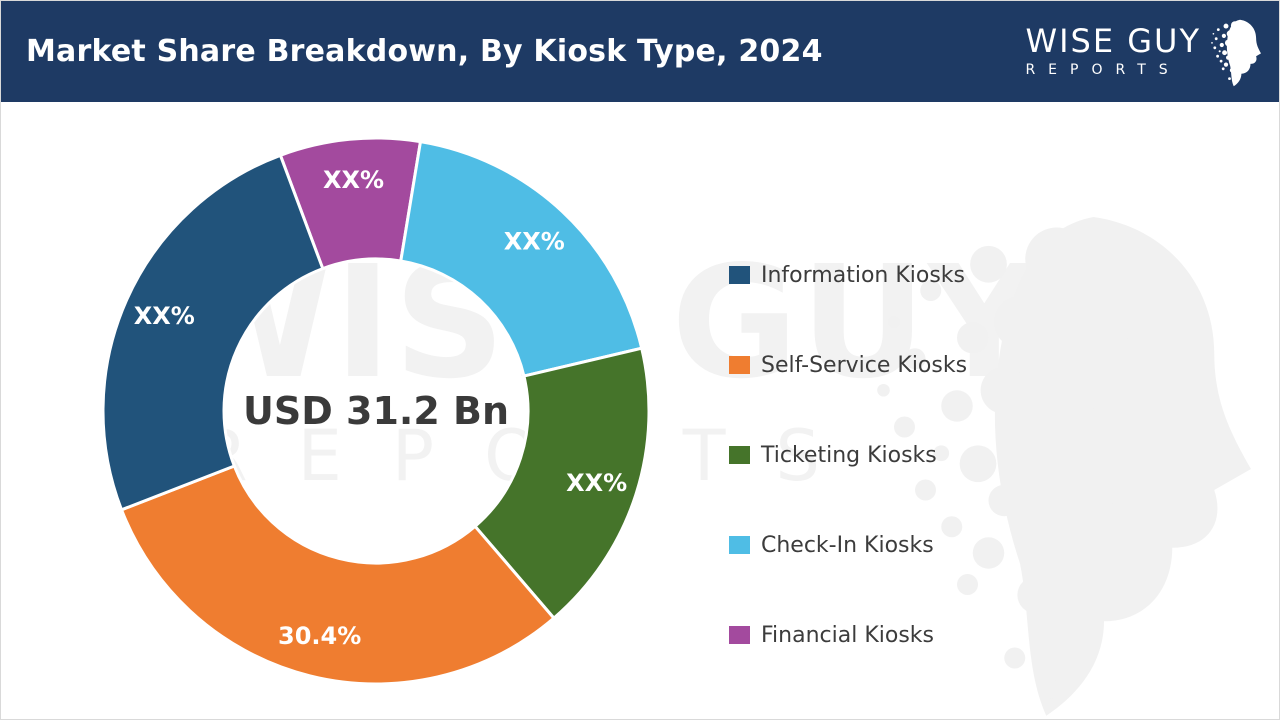 Image resolution: width=1280 pixels, height=720 pixels. I want to click on legend-item-label: Financial Kiosks, so click(847, 635).